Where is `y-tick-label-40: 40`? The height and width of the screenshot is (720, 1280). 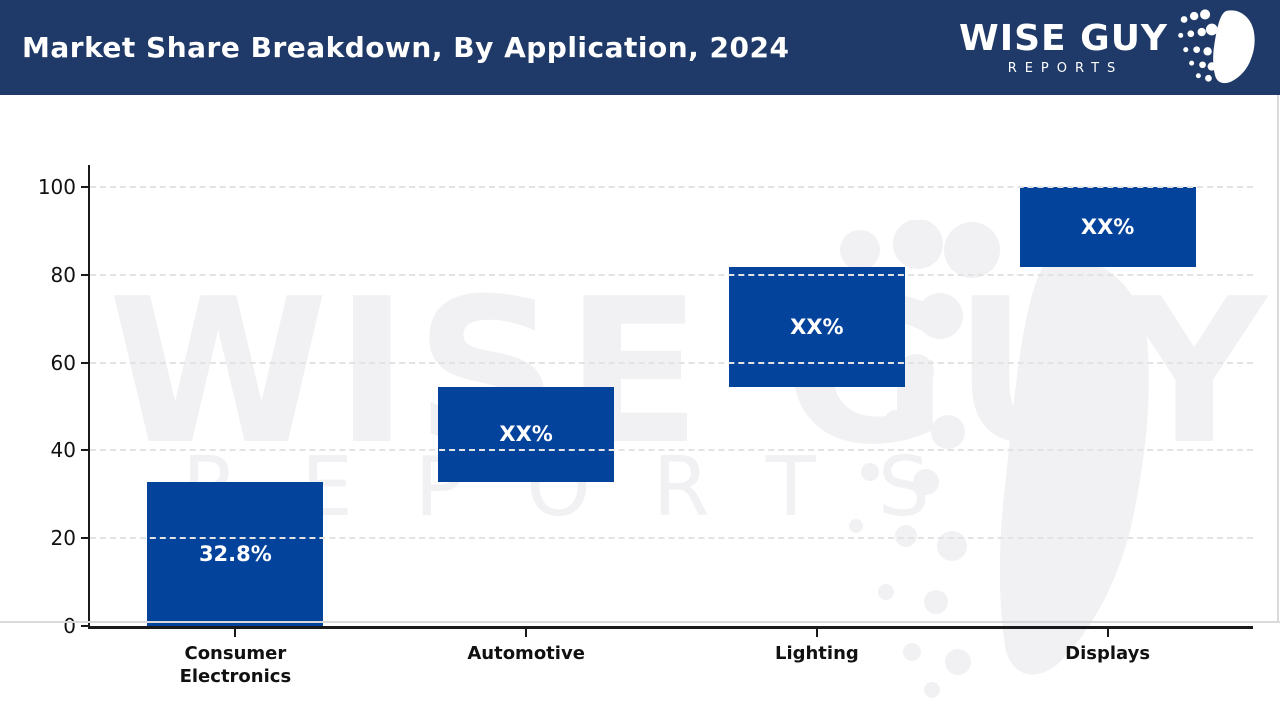 y-tick-label-40: 40 is located at coordinates (63, 450).